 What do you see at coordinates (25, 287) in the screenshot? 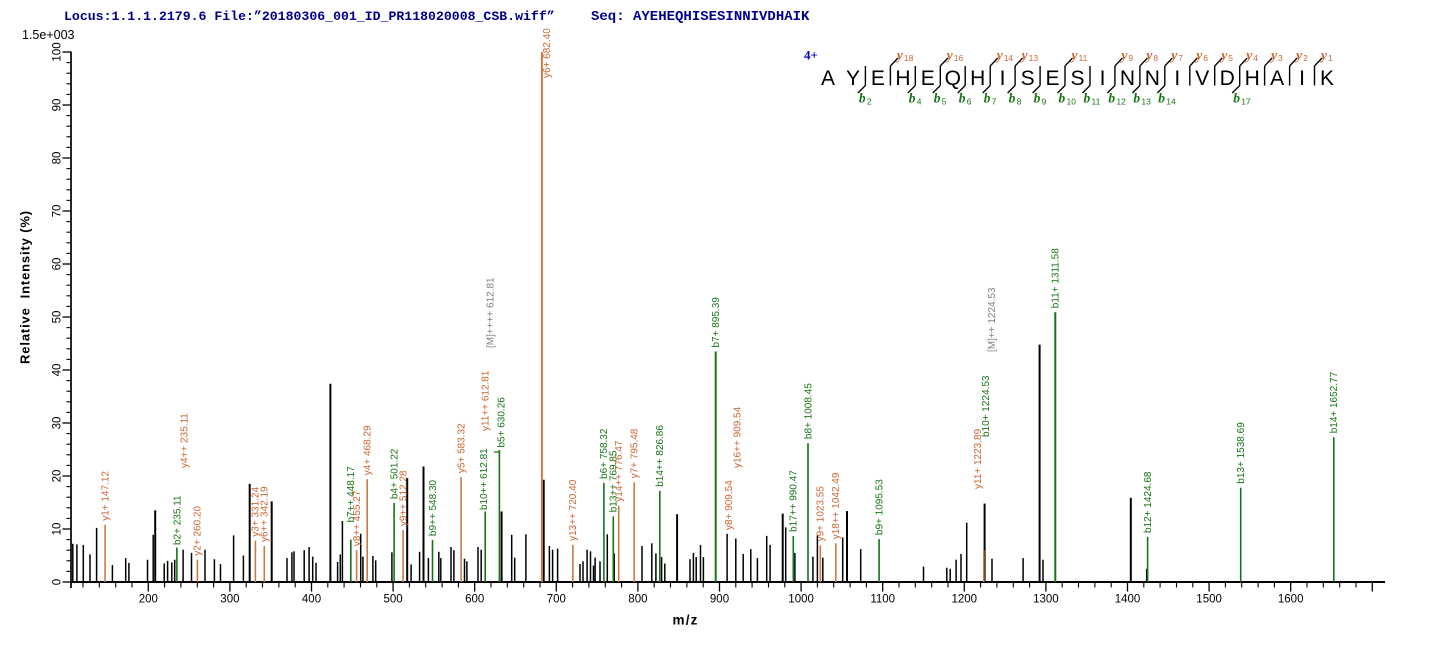
I see `svg-text: Relative Intensity (%)` at bounding box center [25, 287].